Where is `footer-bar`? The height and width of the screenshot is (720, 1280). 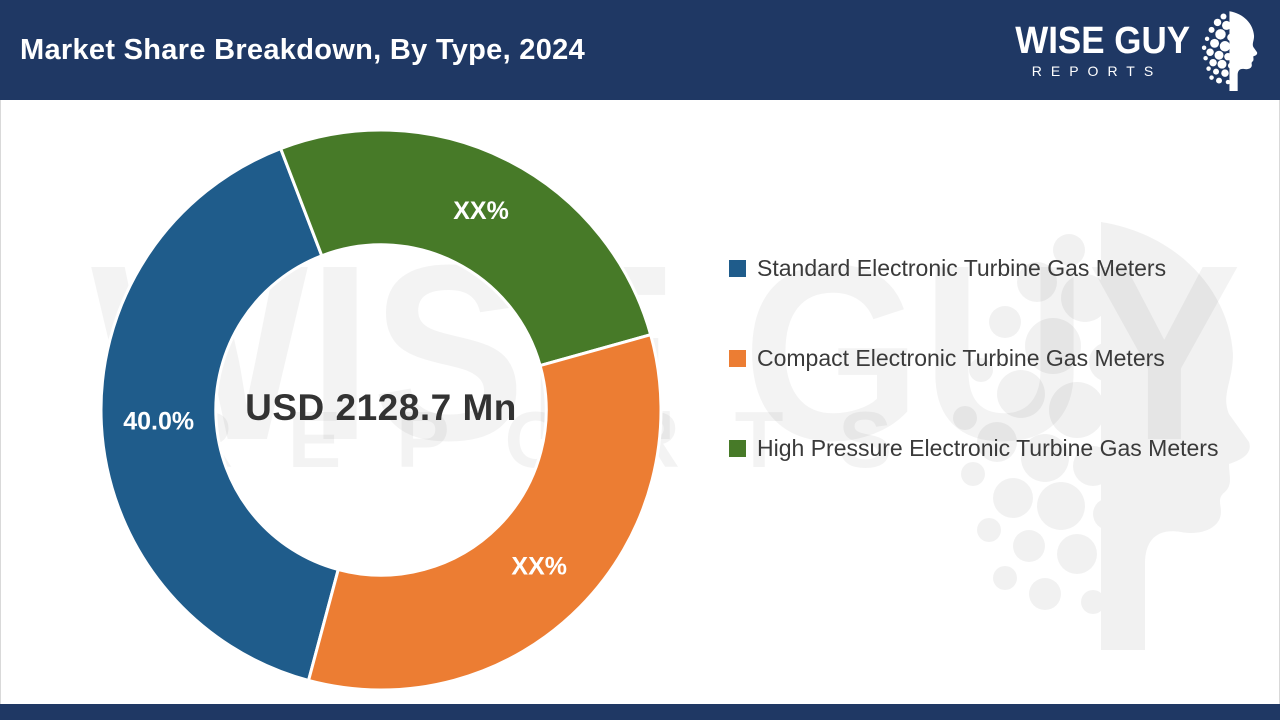 footer-bar is located at coordinates (640, 712).